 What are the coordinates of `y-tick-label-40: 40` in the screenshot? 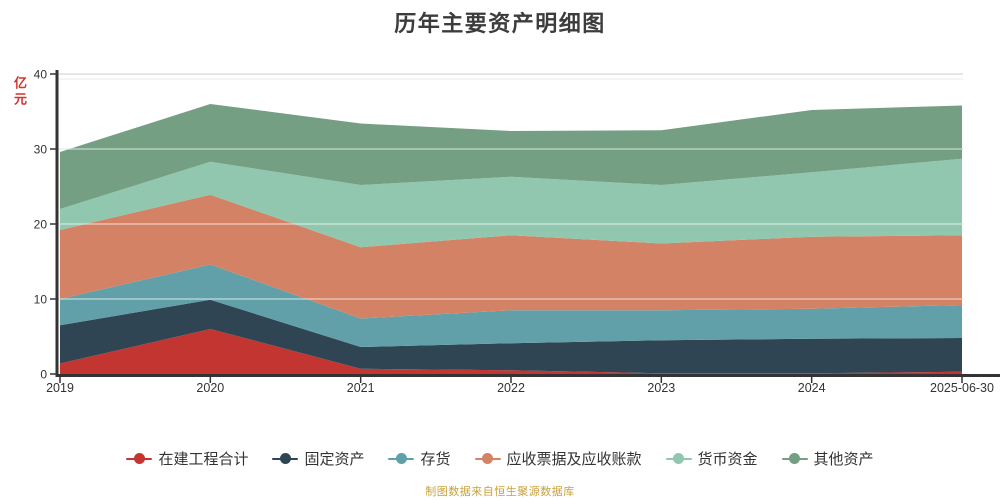 It's located at (41, 75).